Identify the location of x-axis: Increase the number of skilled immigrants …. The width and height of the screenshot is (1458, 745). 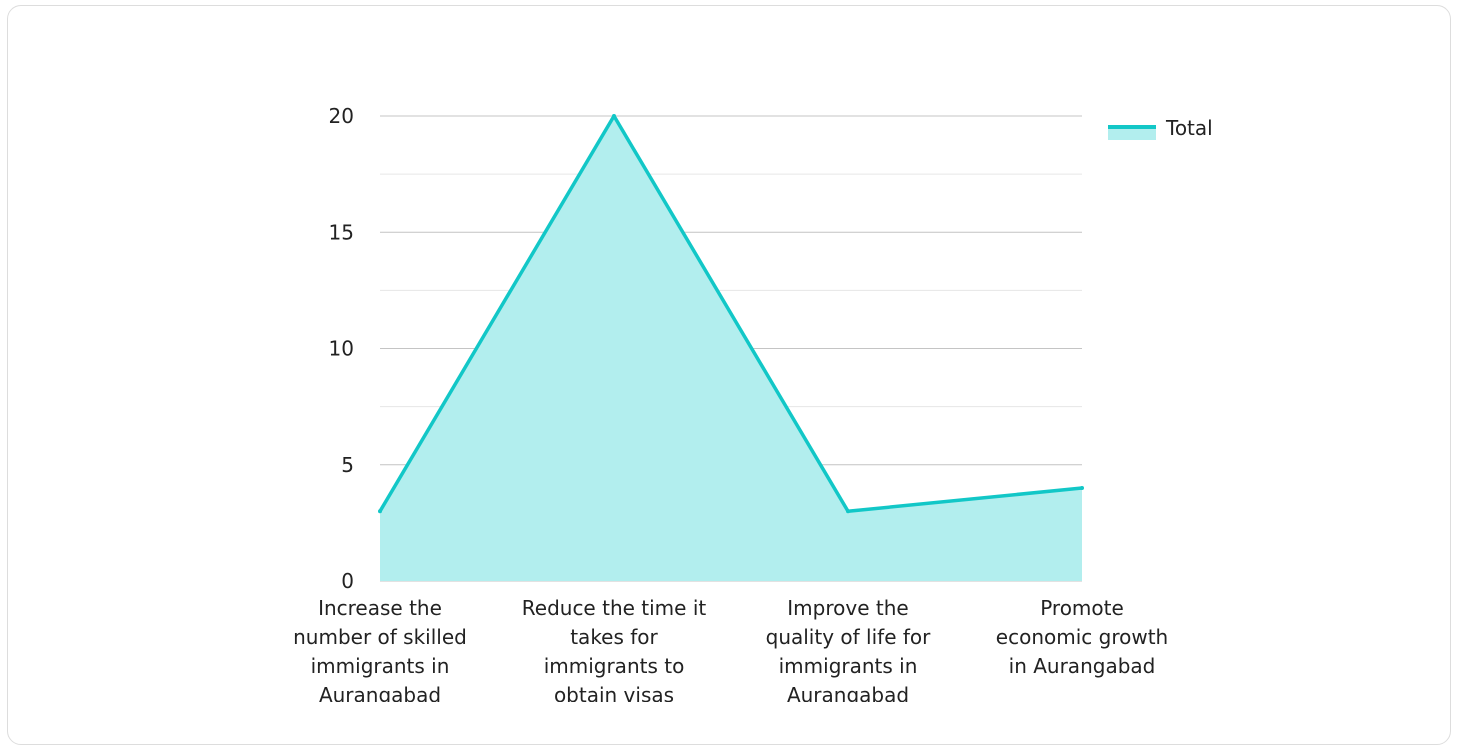
(730, 649).